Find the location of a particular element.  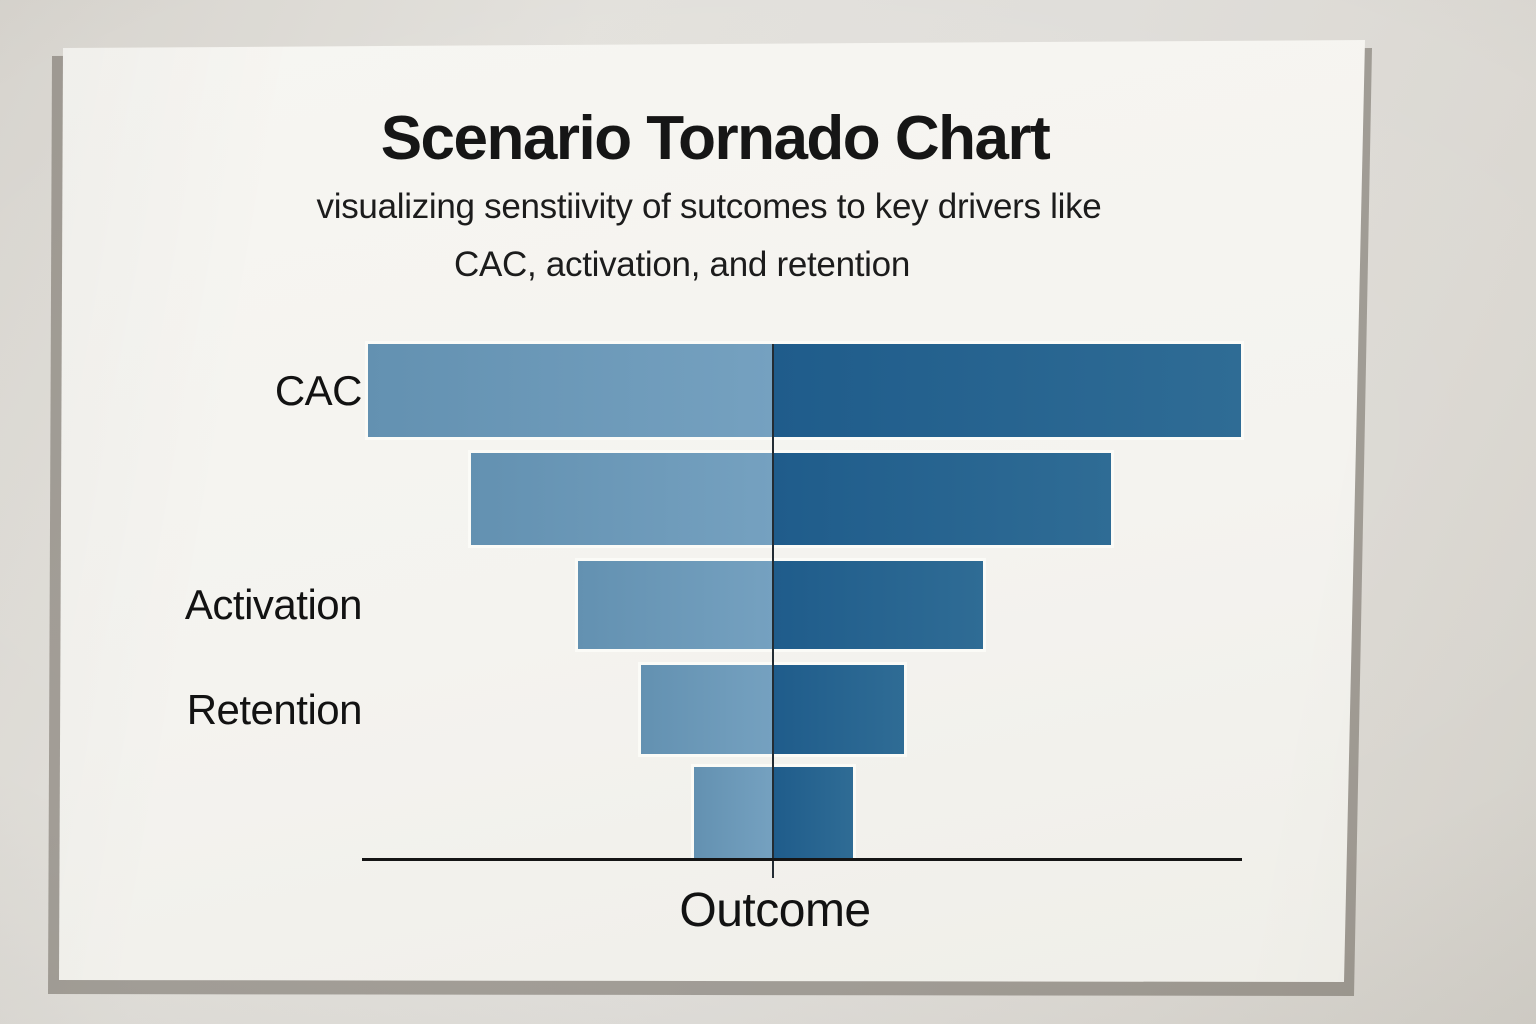

x-axis-label: Outcome is located at coordinates (775, 910).